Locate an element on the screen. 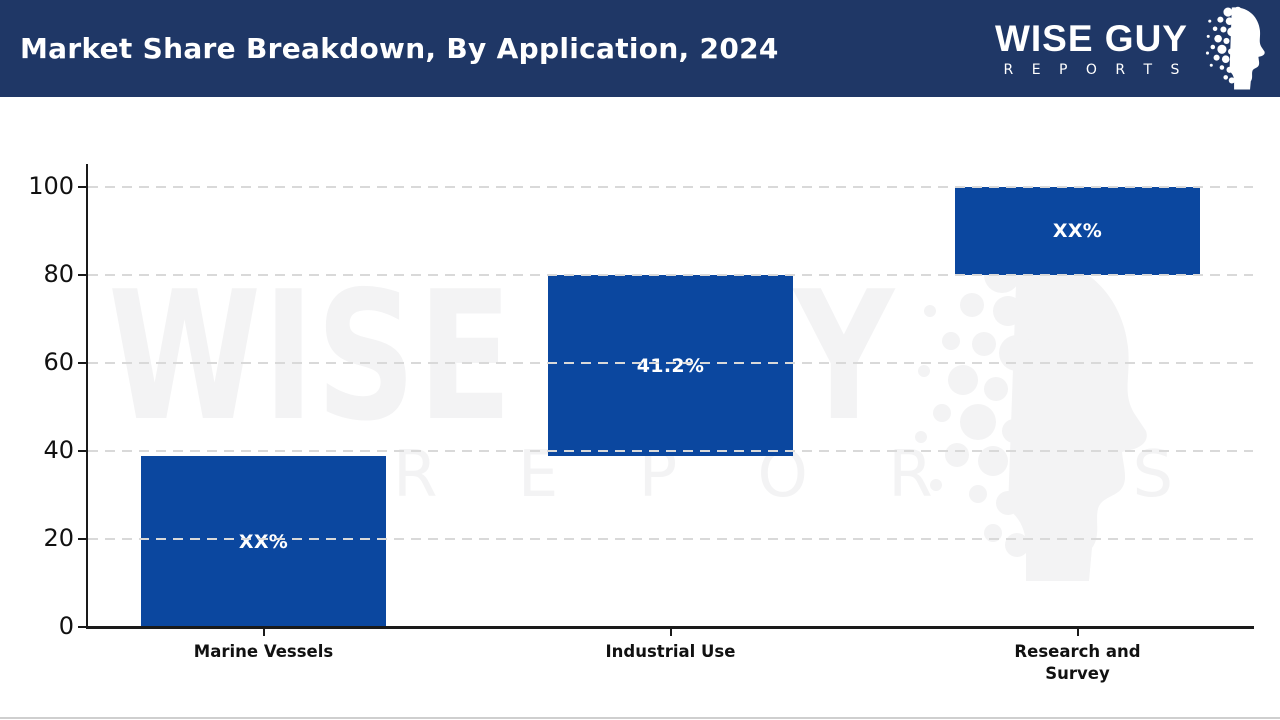  bar-research-and-survey: XX% is located at coordinates (1077, 231).